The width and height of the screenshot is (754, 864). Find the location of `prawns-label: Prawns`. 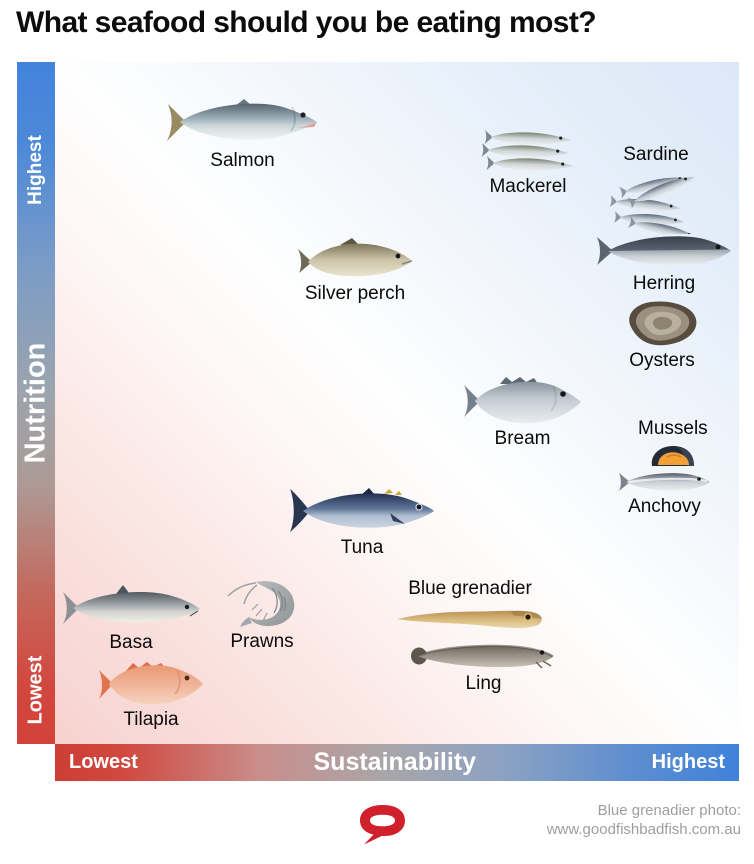

prawns-label: Prawns is located at coordinates (262, 641).